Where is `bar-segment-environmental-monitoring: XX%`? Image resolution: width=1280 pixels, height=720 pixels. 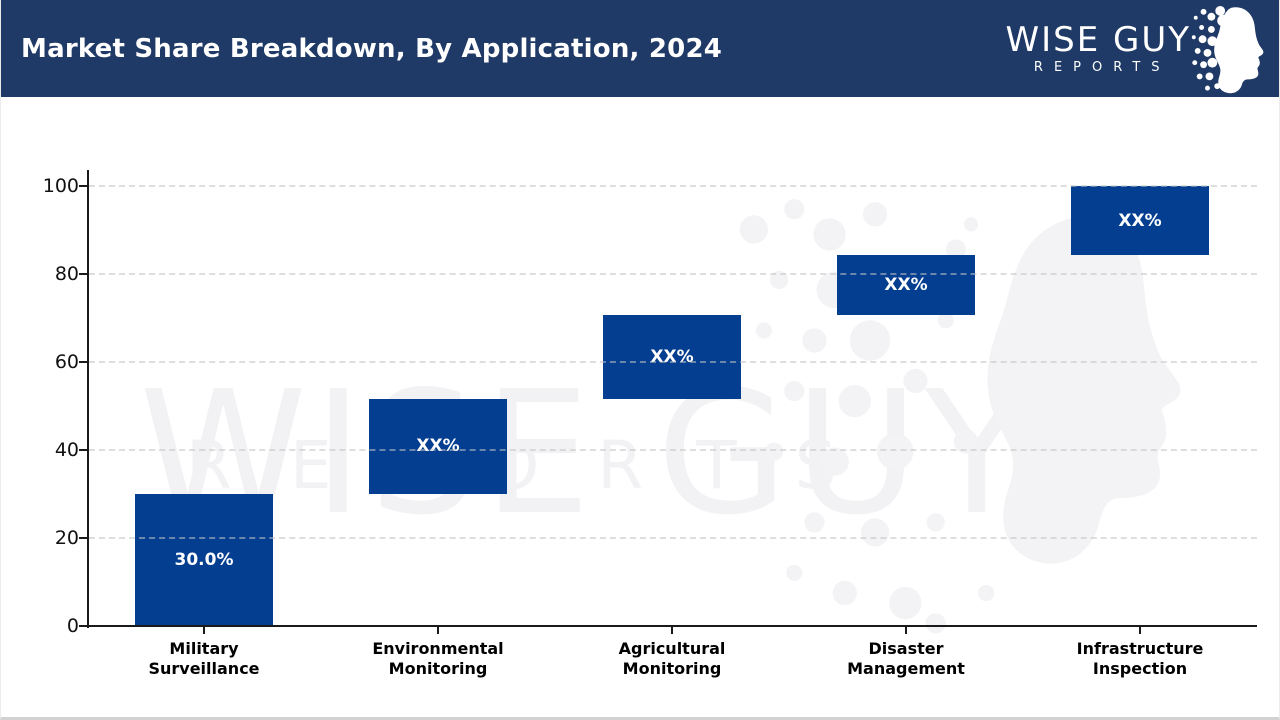
bar-segment-environmental-monitoring: XX% is located at coordinates (438, 446).